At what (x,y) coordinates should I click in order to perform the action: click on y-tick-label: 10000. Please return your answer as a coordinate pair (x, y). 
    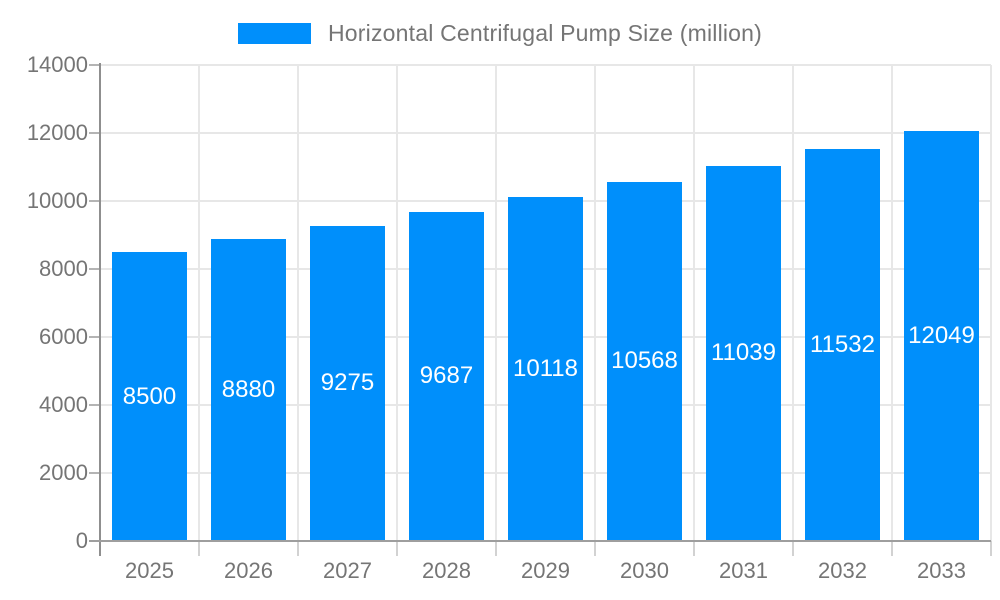
    Looking at the image, I should click on (57, 200).